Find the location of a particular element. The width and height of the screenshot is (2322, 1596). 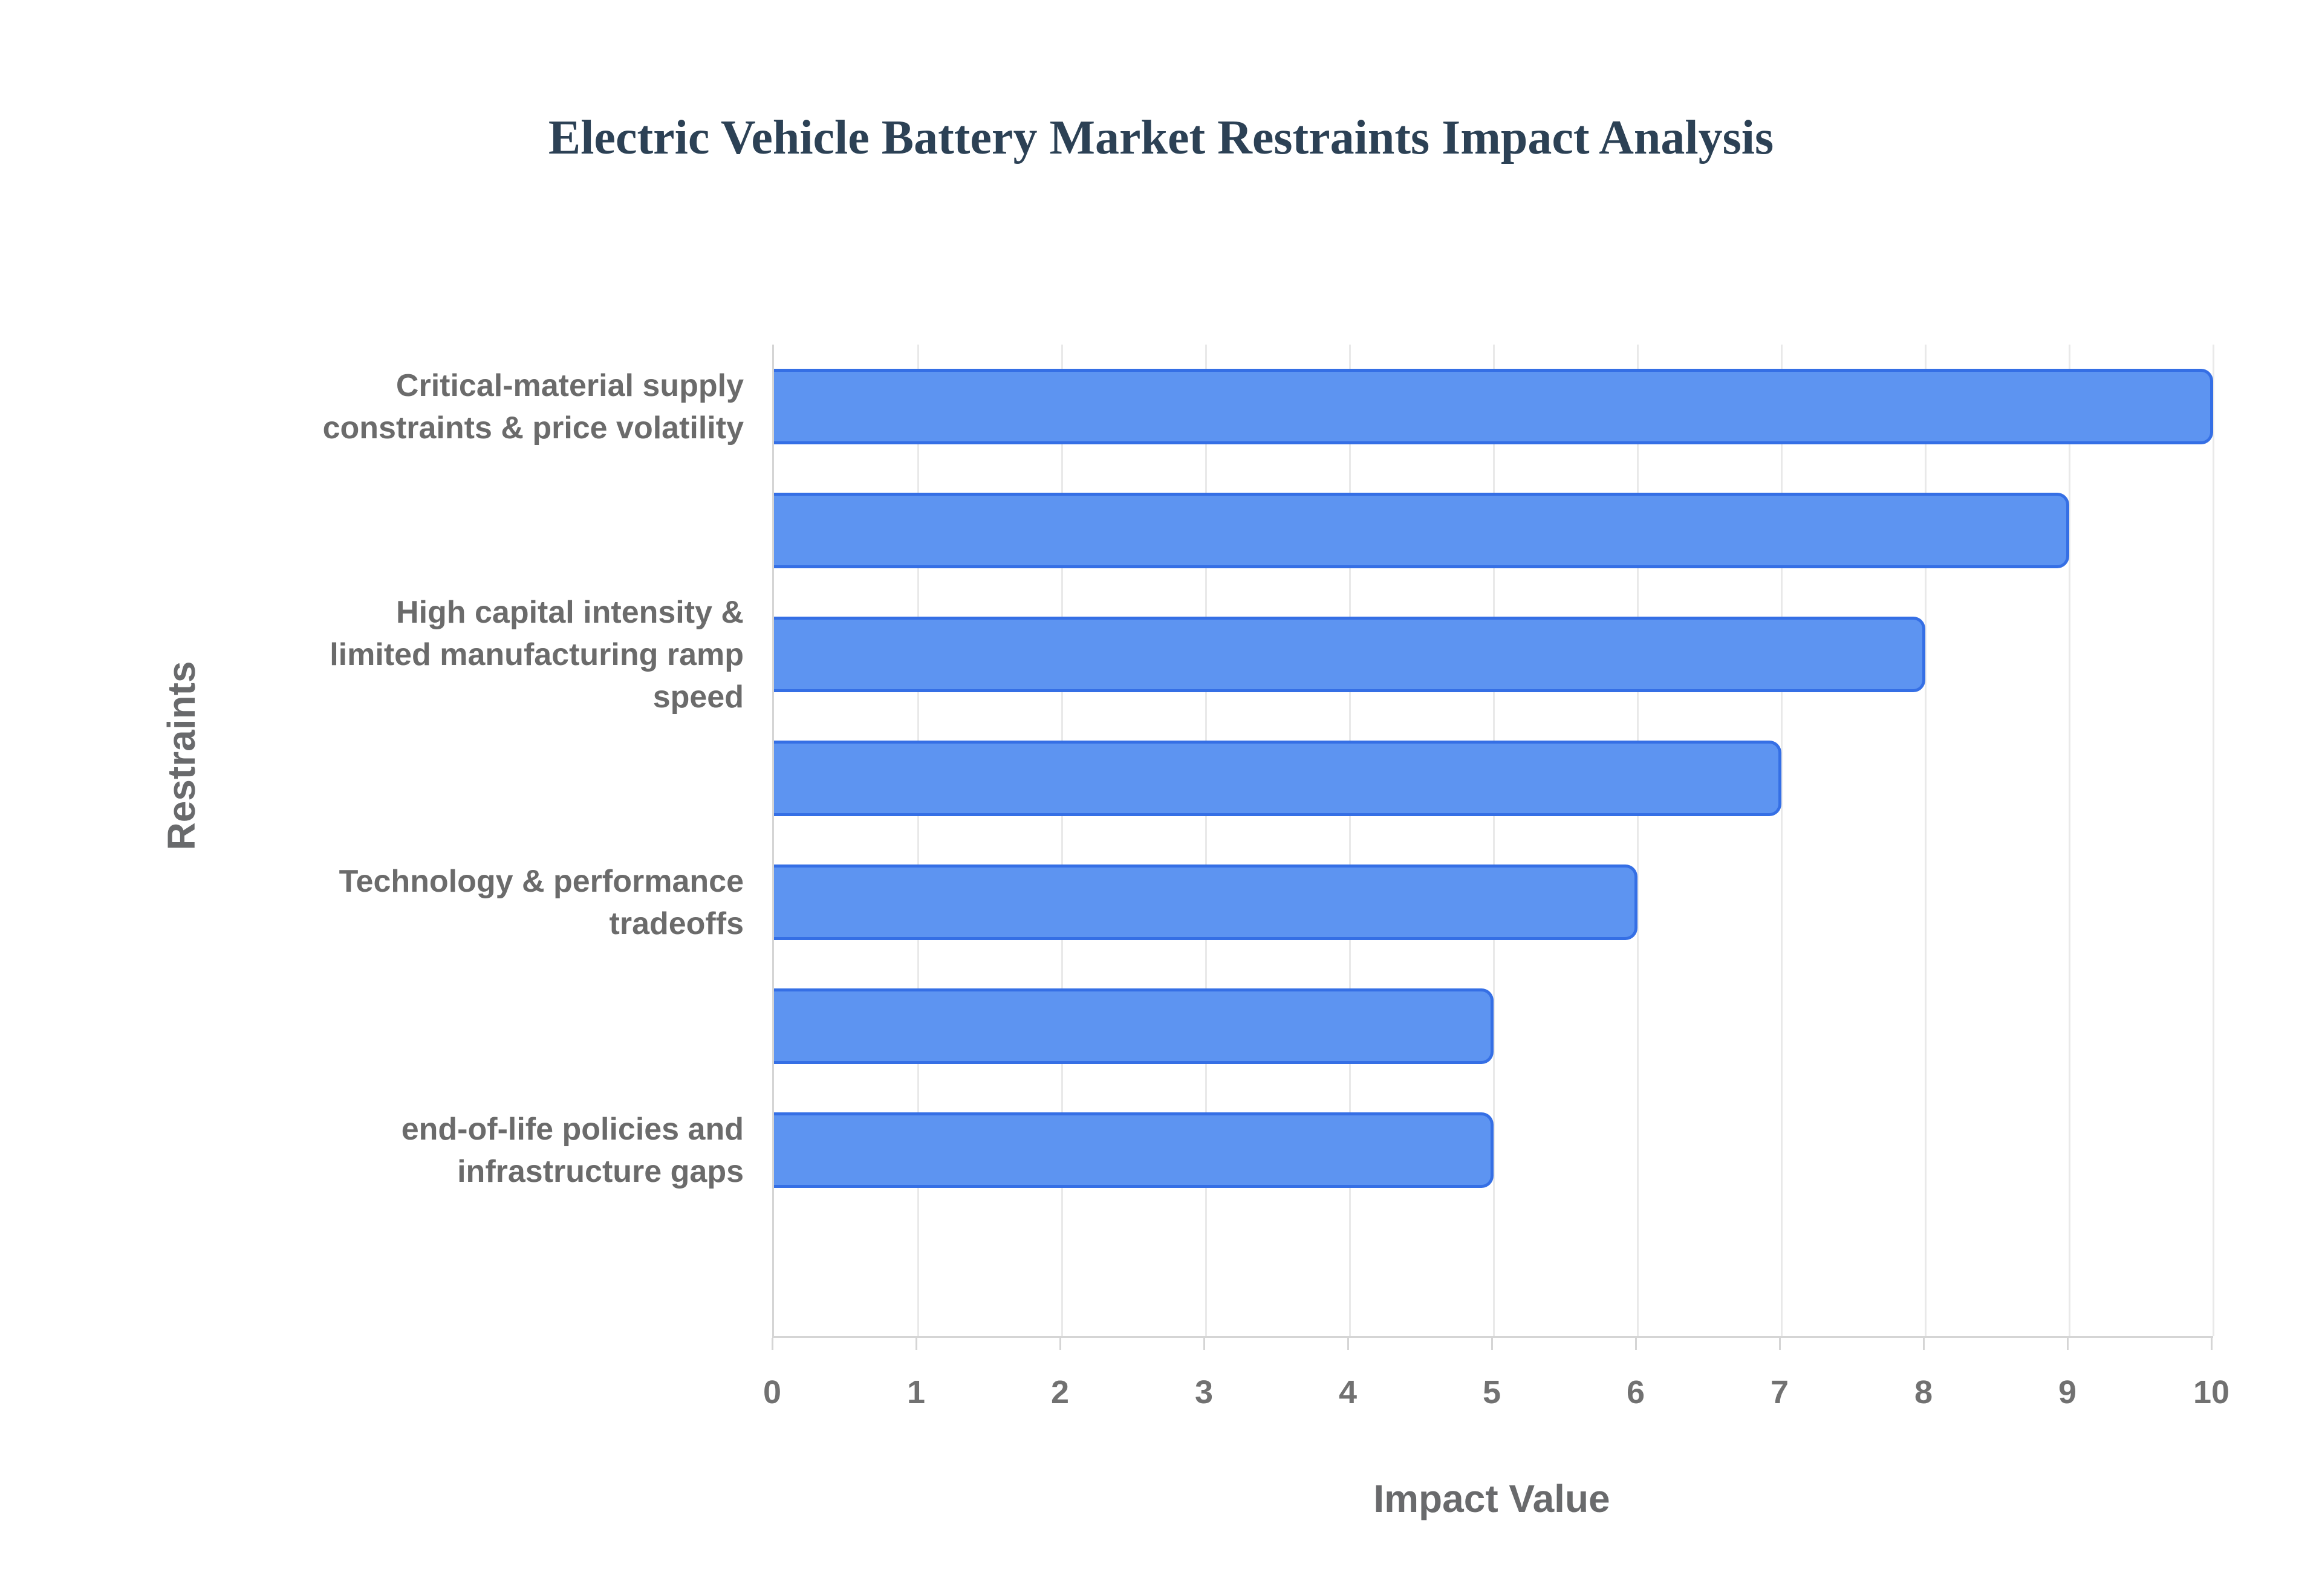

x-tick-label: 8 is located at coordinates (1923, 1392).